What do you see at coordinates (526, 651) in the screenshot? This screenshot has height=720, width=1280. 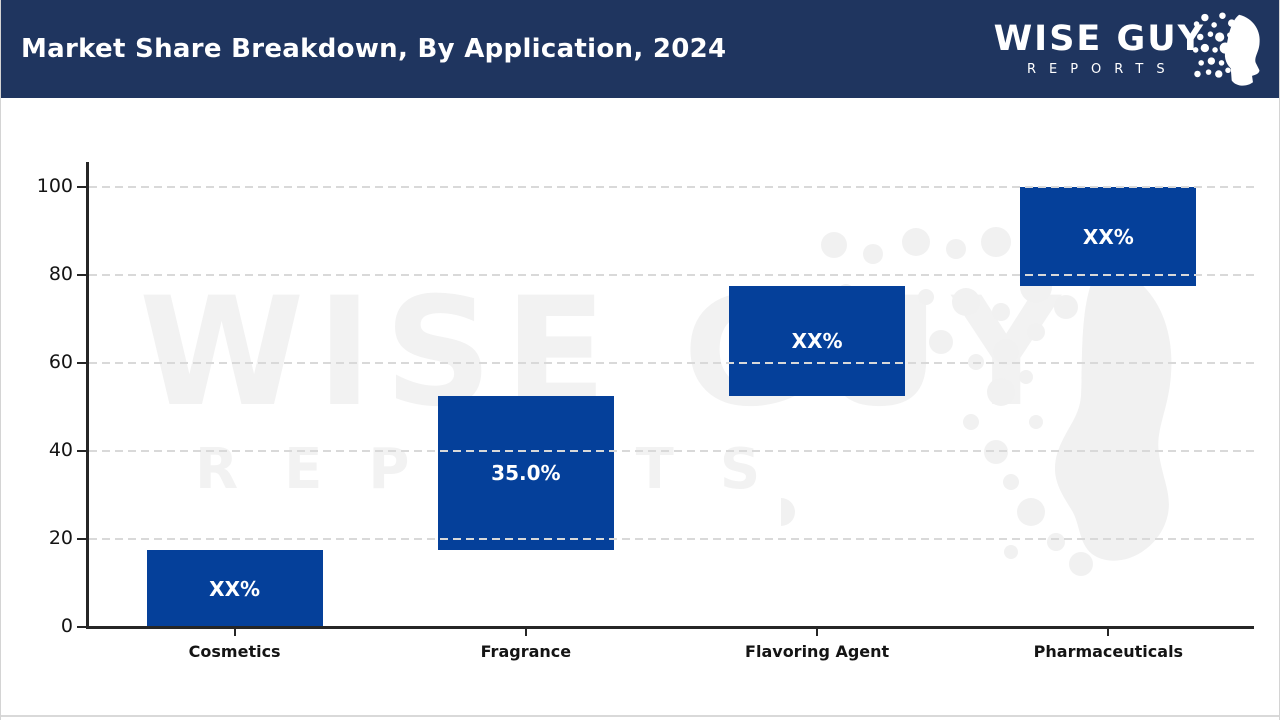 I see `x-category-label-fragrance: Fragrance` at bounding box center [526, 651].